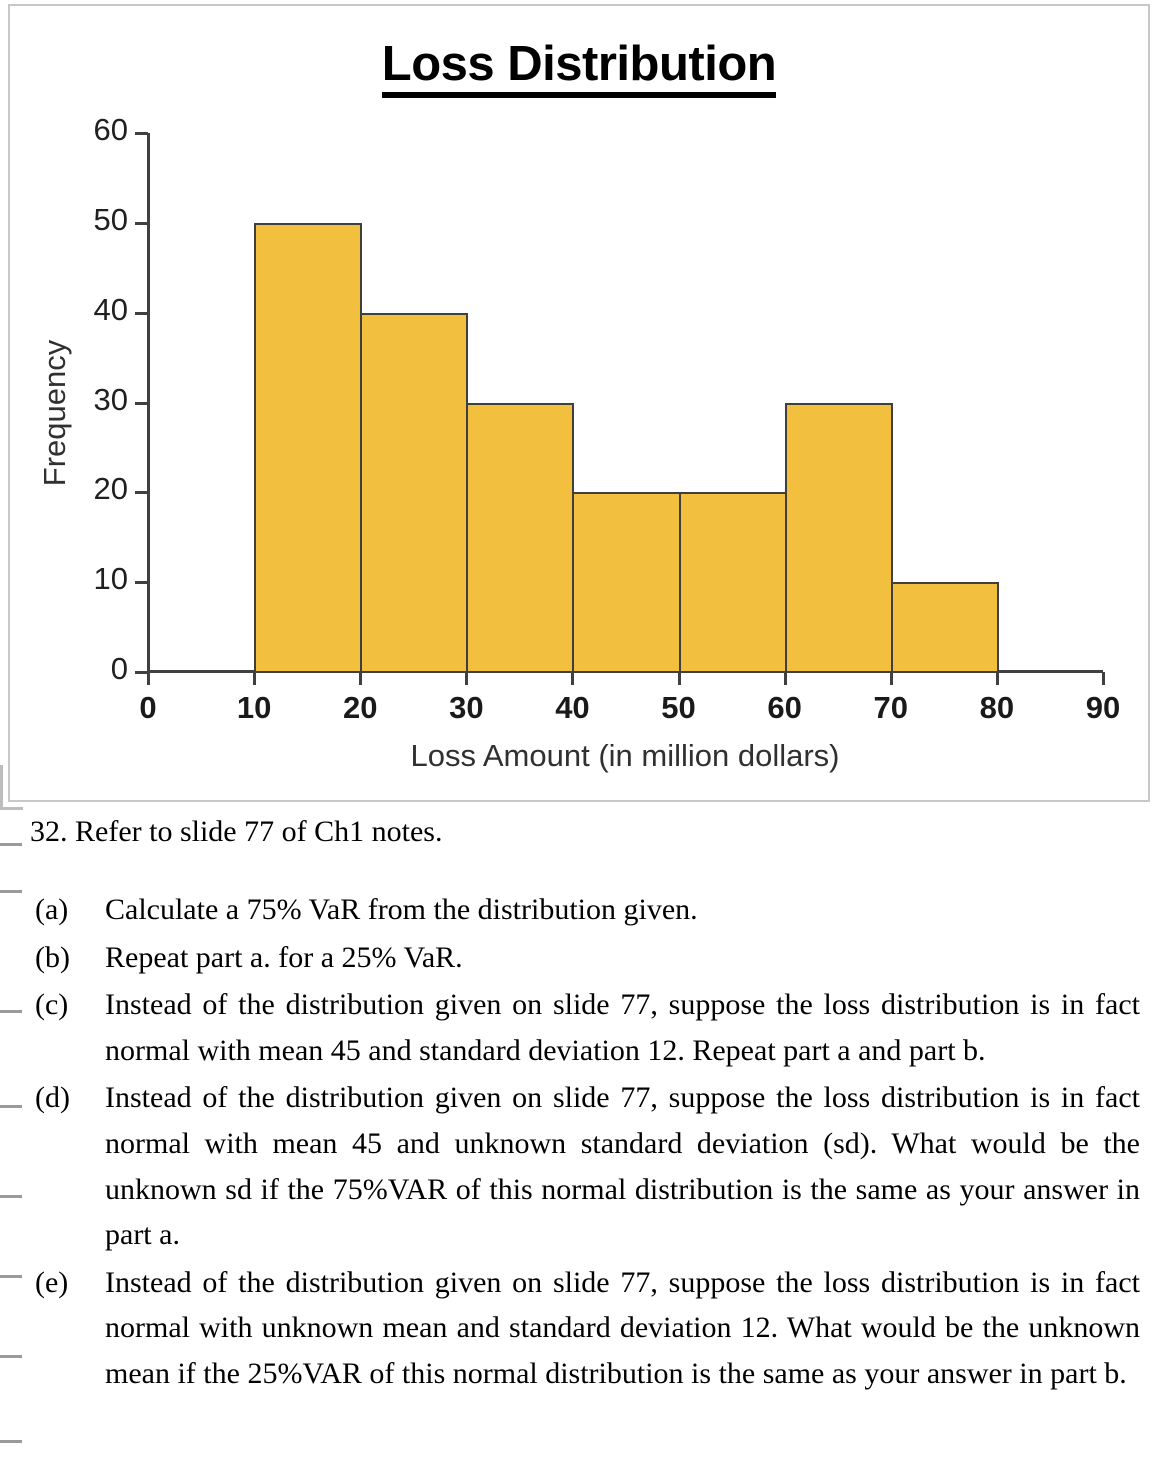  Describe the element at coordinates (148, 707) in the screenshot. I see `x-axis-tick-label: 0` at that location.